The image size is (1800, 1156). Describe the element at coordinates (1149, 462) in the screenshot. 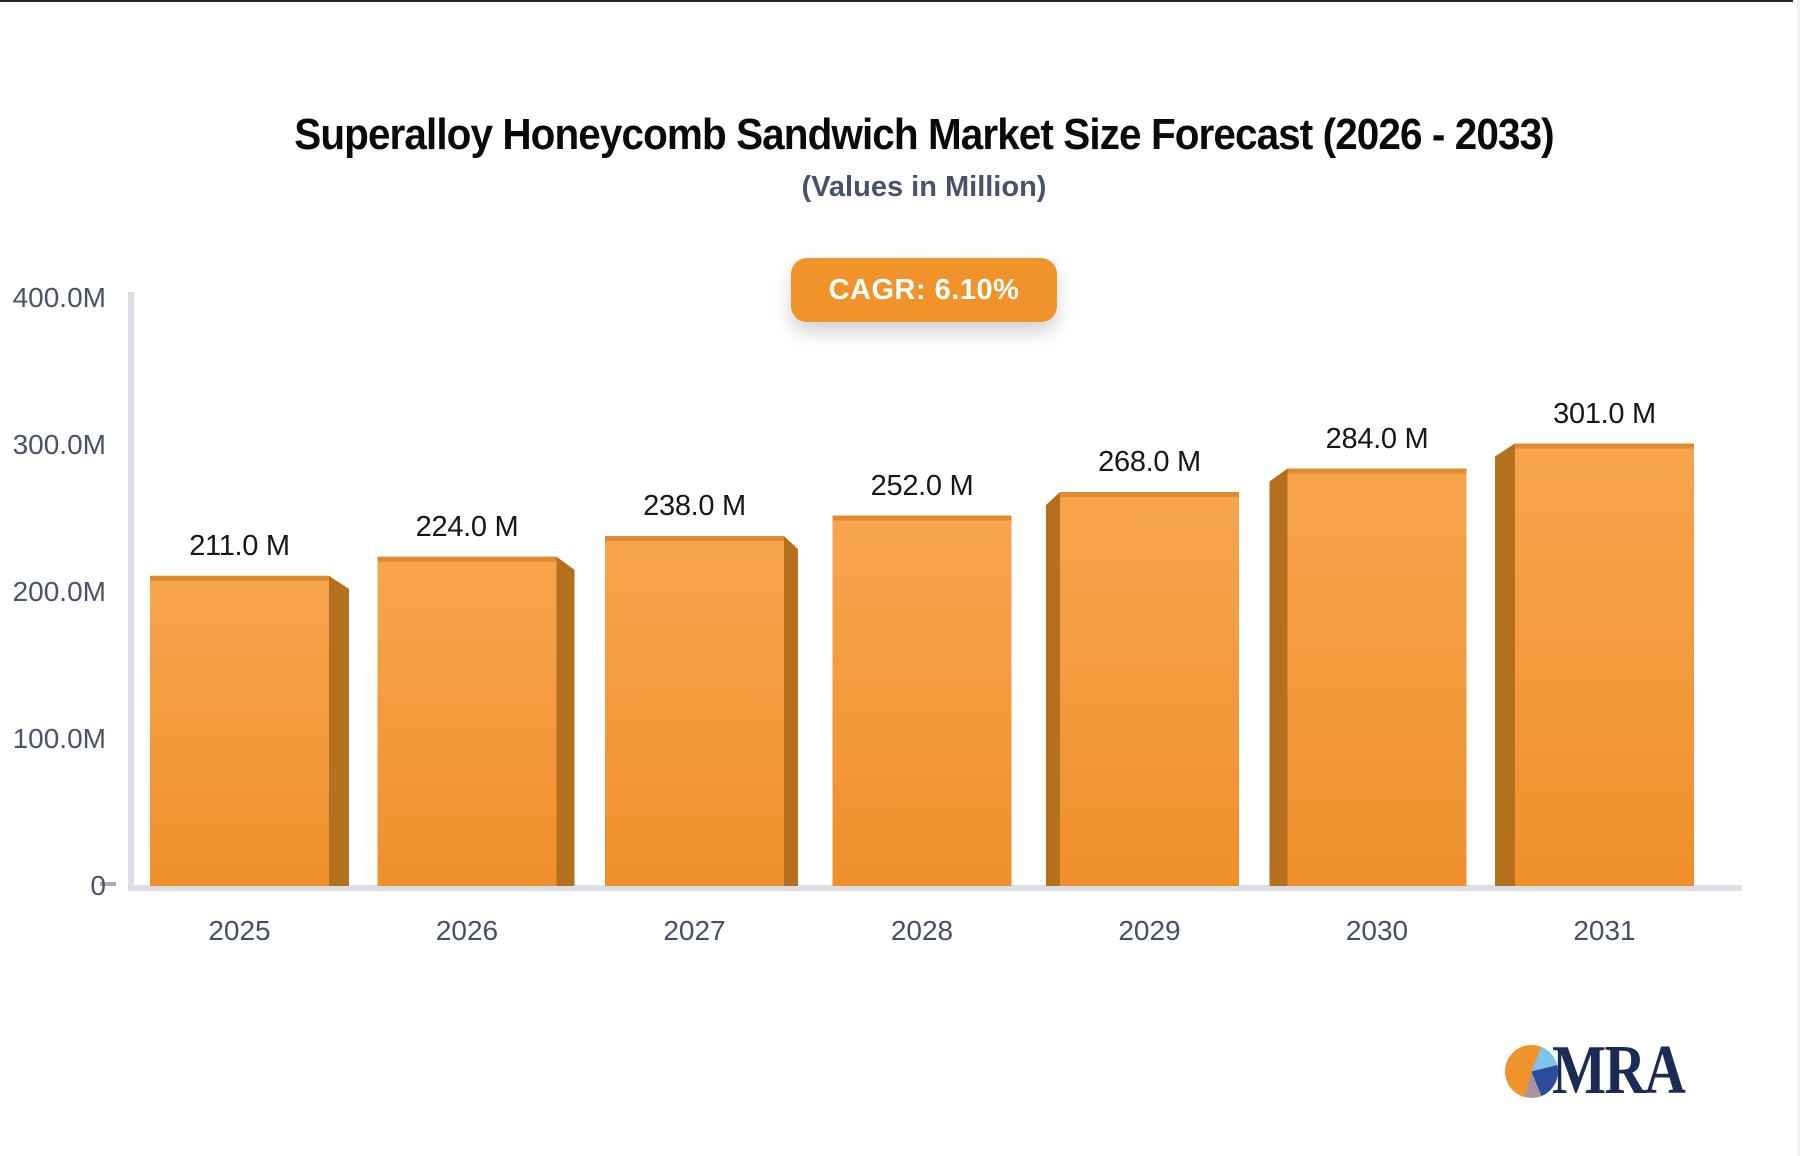

I see `bar-value-label: 268.0 M` at that location.